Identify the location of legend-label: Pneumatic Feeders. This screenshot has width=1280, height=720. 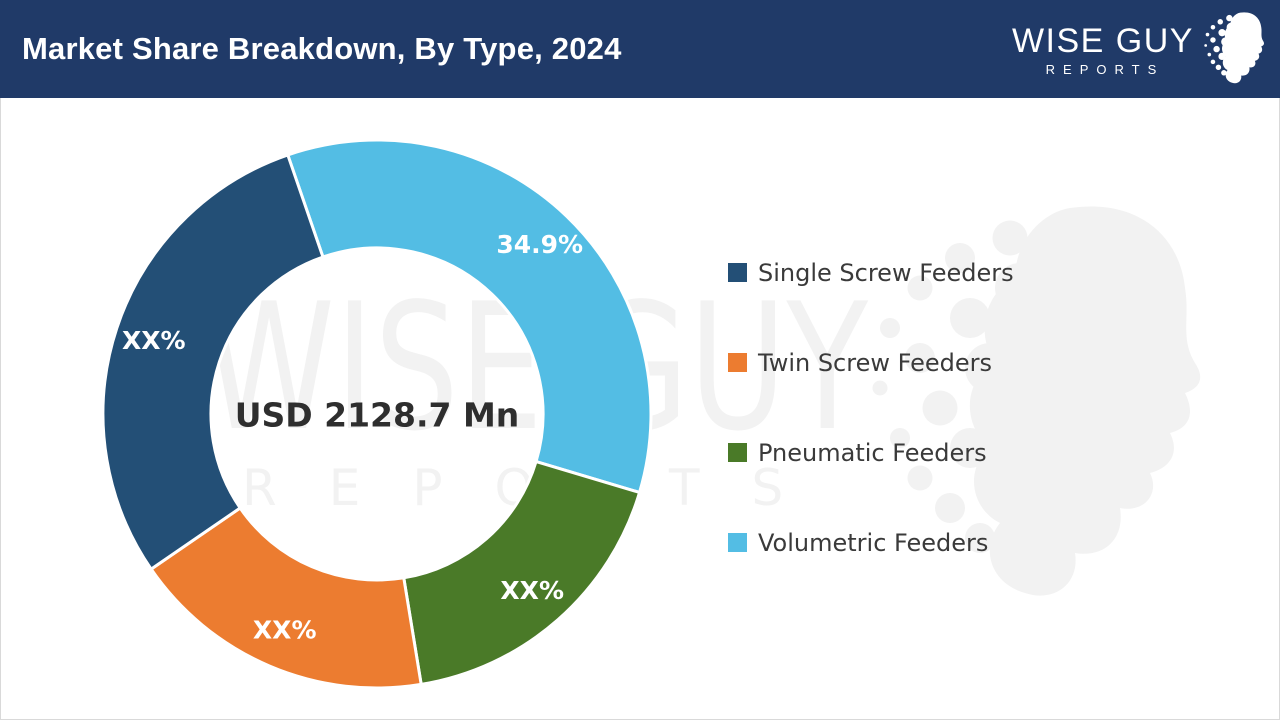
(872, 452).